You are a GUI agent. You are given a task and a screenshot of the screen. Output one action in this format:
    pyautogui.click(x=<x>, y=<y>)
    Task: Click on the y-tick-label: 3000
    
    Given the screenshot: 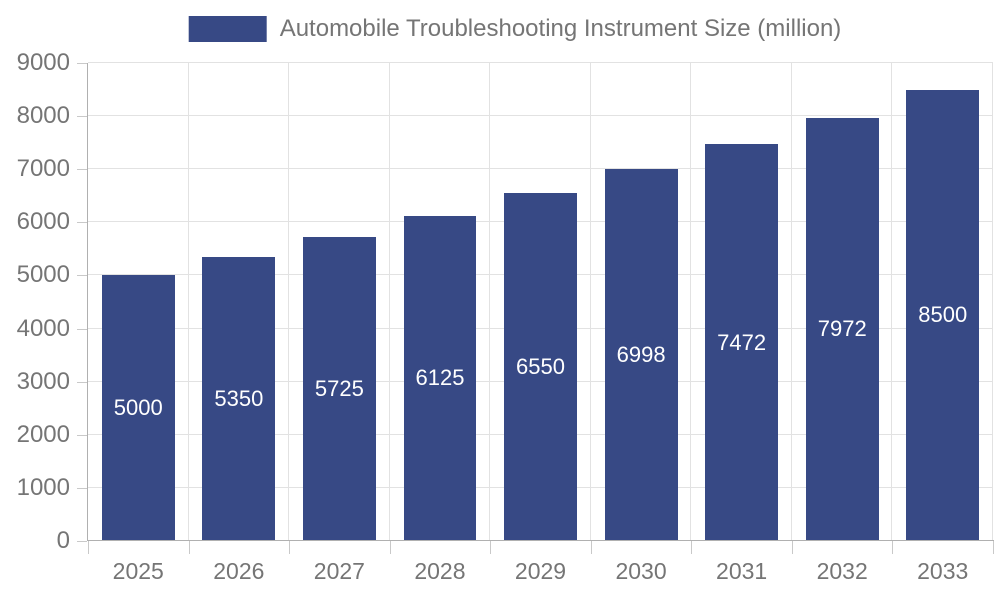 What is the action you would take?
    pyautogui.click(x=43, y=381)
    